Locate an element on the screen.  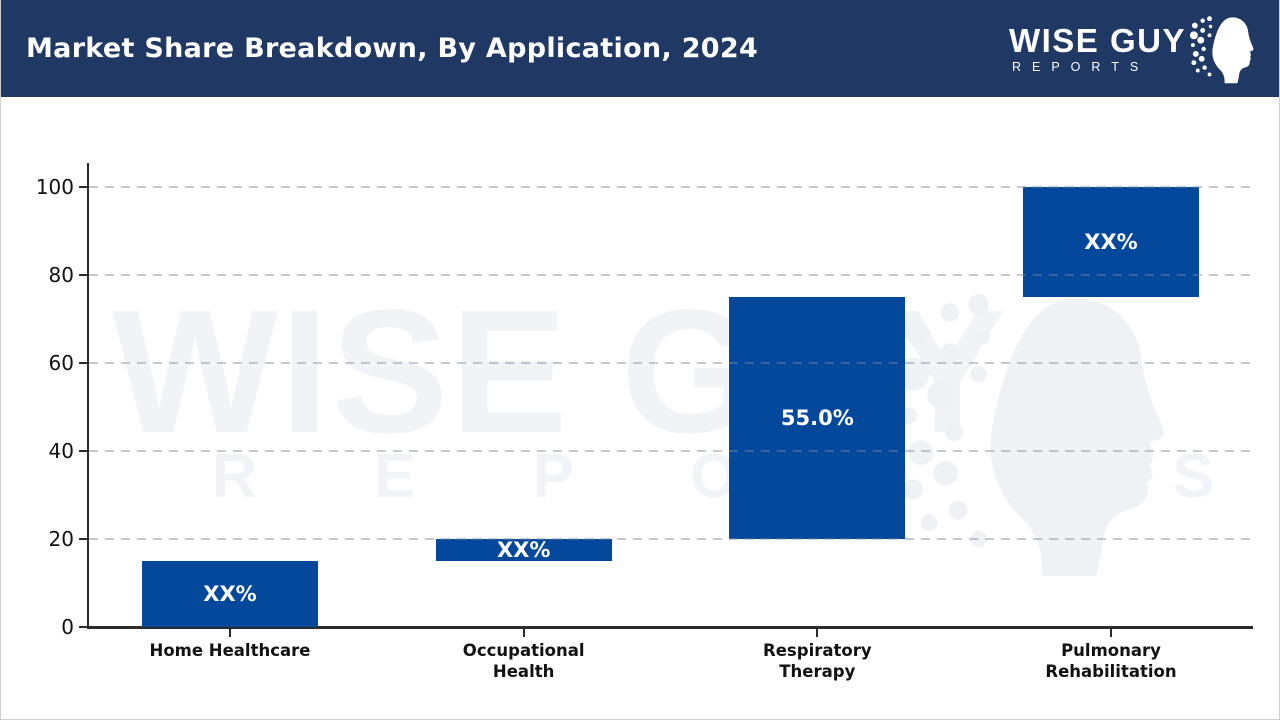
bar: 55.0% is located at coordinates (817, 418).